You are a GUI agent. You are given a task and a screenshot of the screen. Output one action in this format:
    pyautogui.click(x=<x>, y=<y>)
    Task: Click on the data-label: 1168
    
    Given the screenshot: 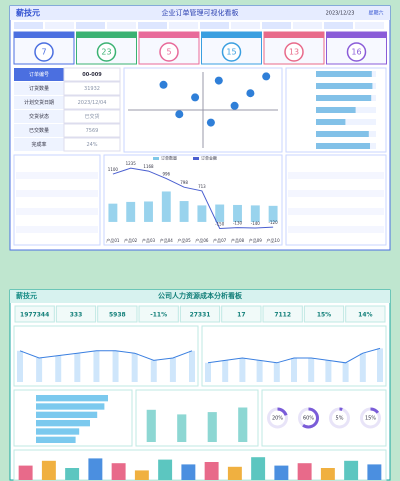 What is the action you would take?
    pyautogui.click(x=148, y=166)
    